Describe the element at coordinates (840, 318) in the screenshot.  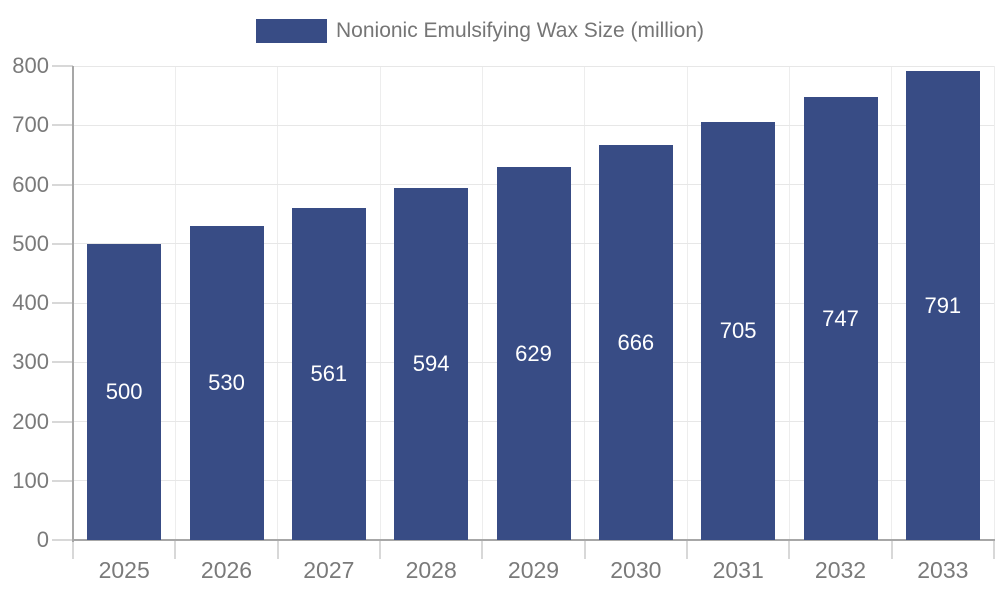
I see `bar-2032` at that location.